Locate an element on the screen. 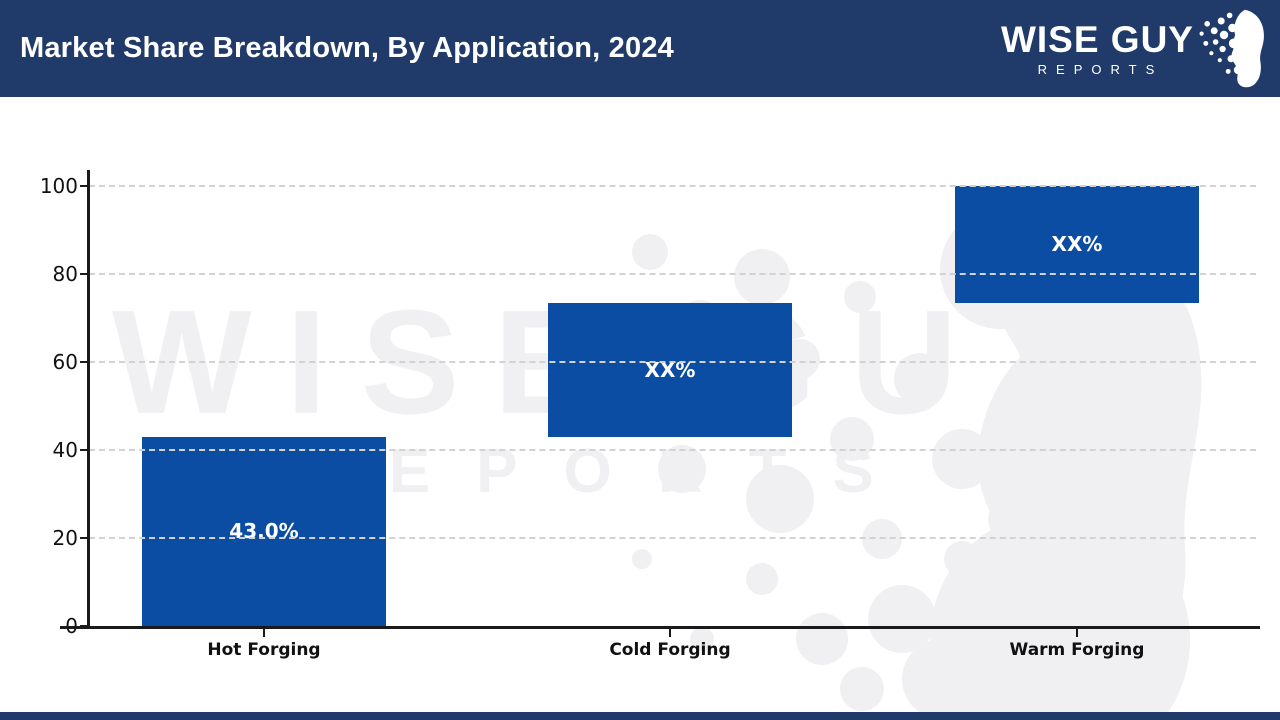 This screenshot has width=1280, height=720. bar-hot-forging: 43.0% is located at coordinates (264, 531).